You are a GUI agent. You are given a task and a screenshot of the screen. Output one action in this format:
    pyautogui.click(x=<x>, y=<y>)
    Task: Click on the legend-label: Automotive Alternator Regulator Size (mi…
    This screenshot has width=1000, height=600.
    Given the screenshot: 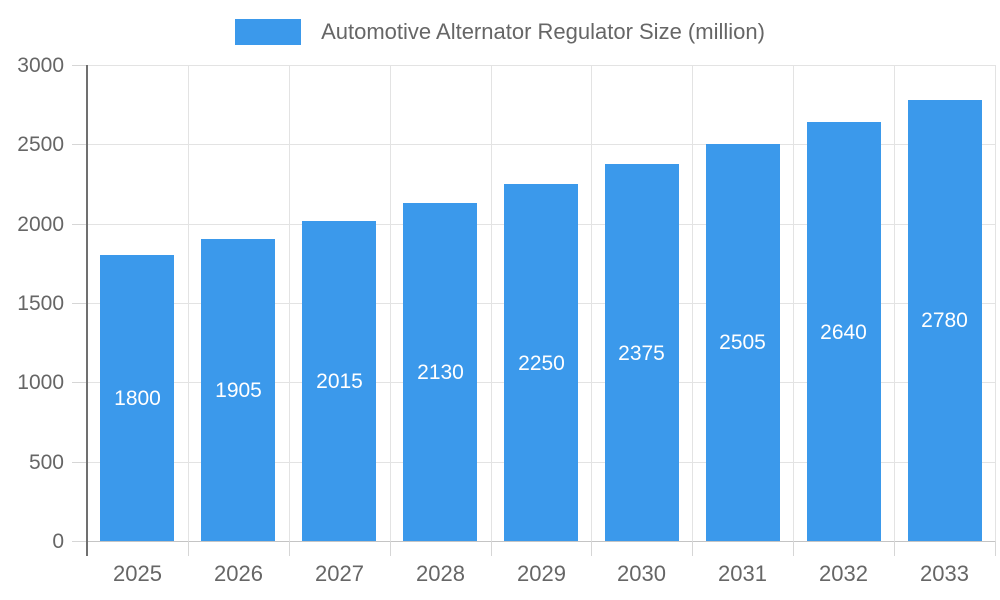 What is the action you would take?
    pyautogui.click(x=543, y=31)
    